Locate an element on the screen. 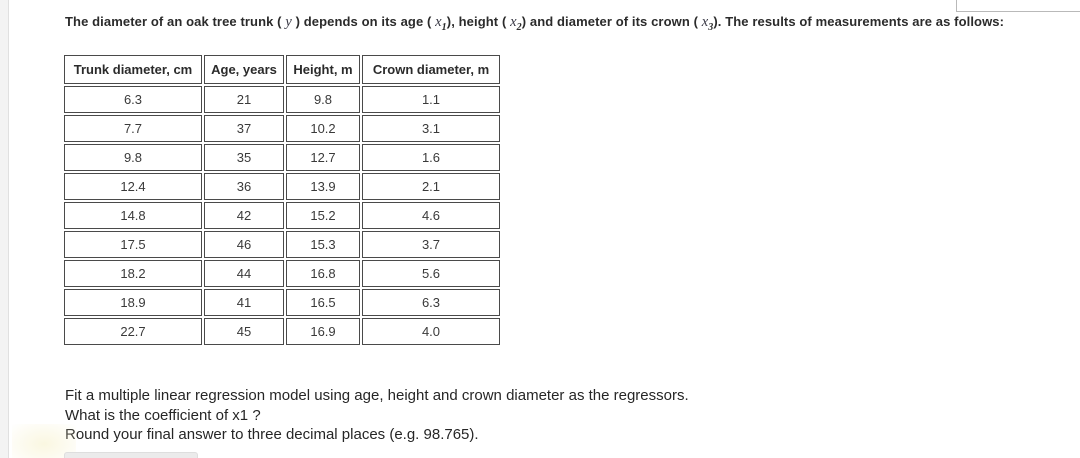 The image size is (1080, 458). intro-text-4: ) and diameter of its crown ( is located at coordinates (611, 21).